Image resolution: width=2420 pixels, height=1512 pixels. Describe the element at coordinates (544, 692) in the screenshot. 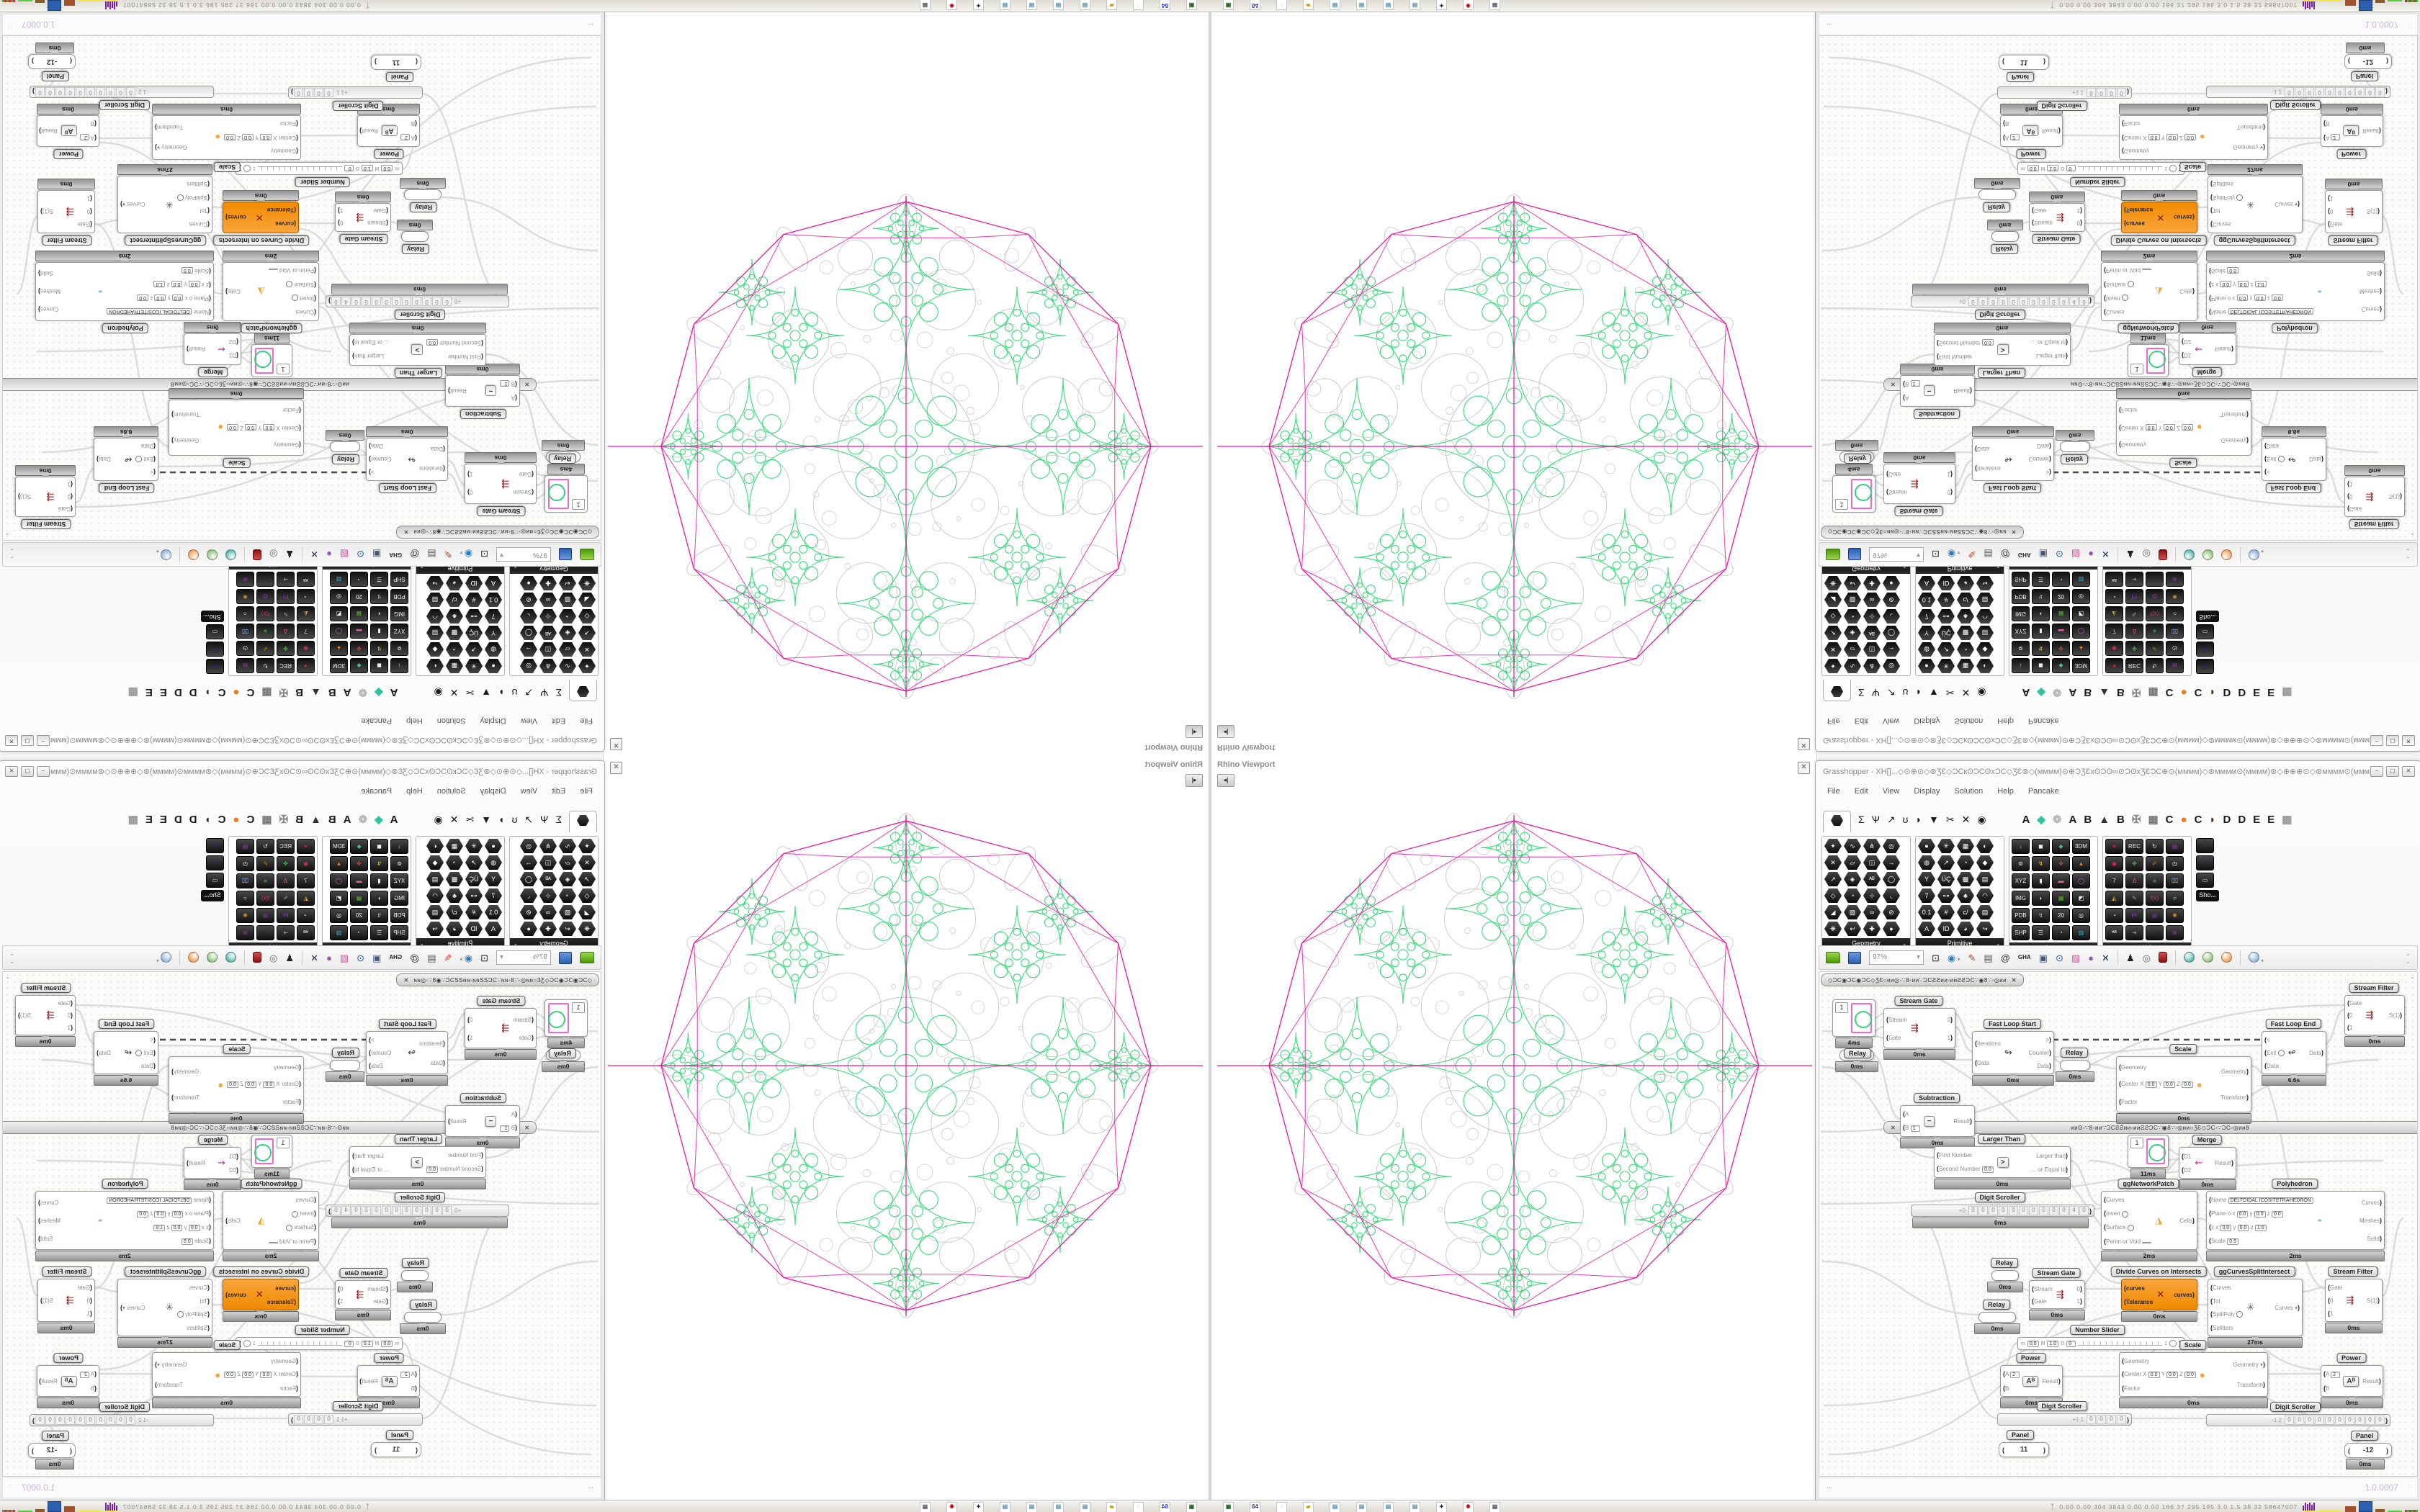

I see `tab-sets: Ѱ` at that location.